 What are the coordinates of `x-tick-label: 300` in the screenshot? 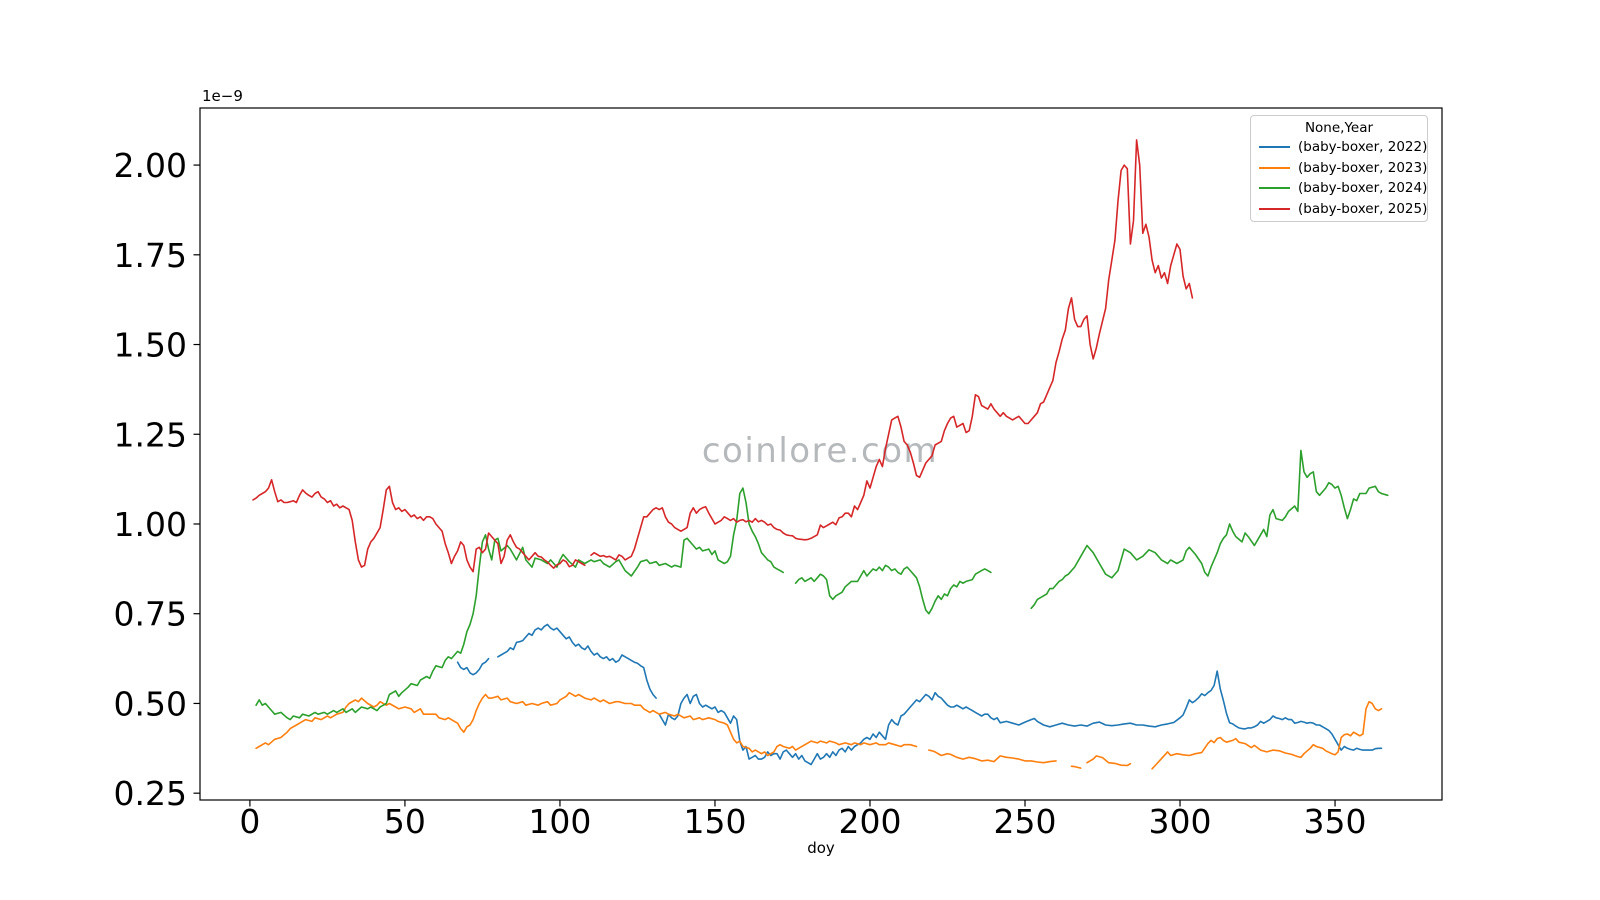 It's located at (1180, 821).